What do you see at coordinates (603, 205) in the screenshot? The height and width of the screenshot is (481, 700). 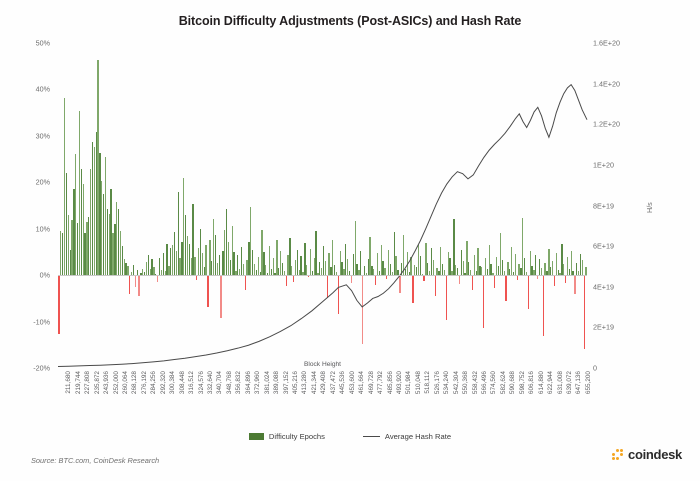 I see `y-tick-right: 8E+19` at bounding box center [603, 205].